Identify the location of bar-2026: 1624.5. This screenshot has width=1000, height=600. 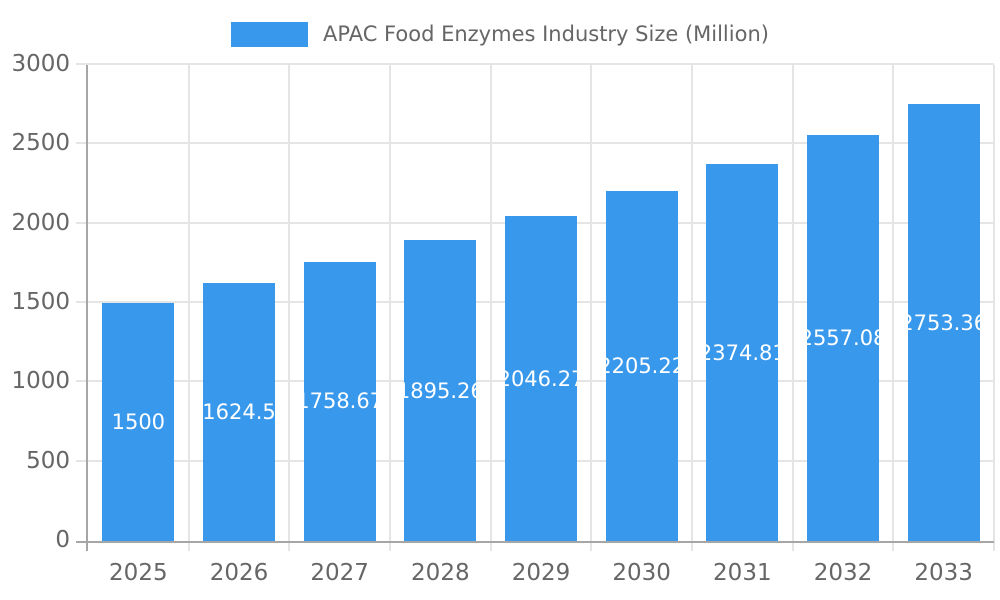
(239, 412).